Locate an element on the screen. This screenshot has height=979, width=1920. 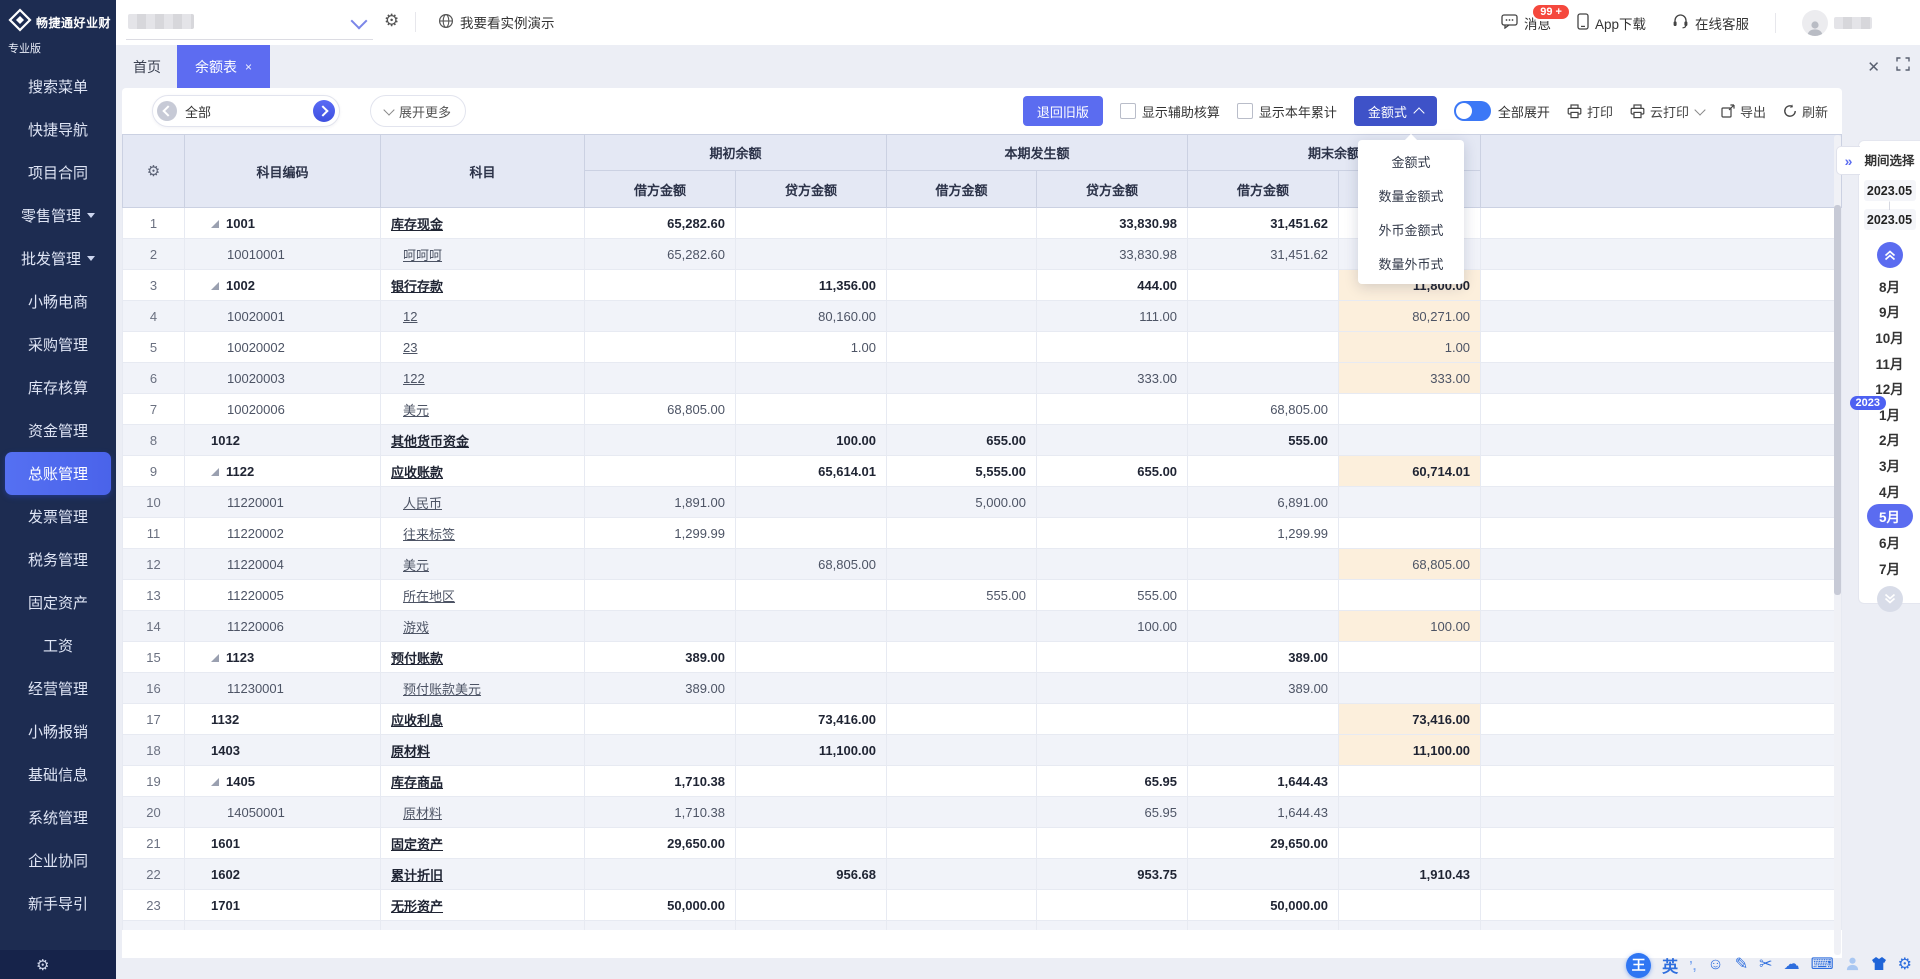
app-download-button: App下载 is located at coordinates (1611, 22).